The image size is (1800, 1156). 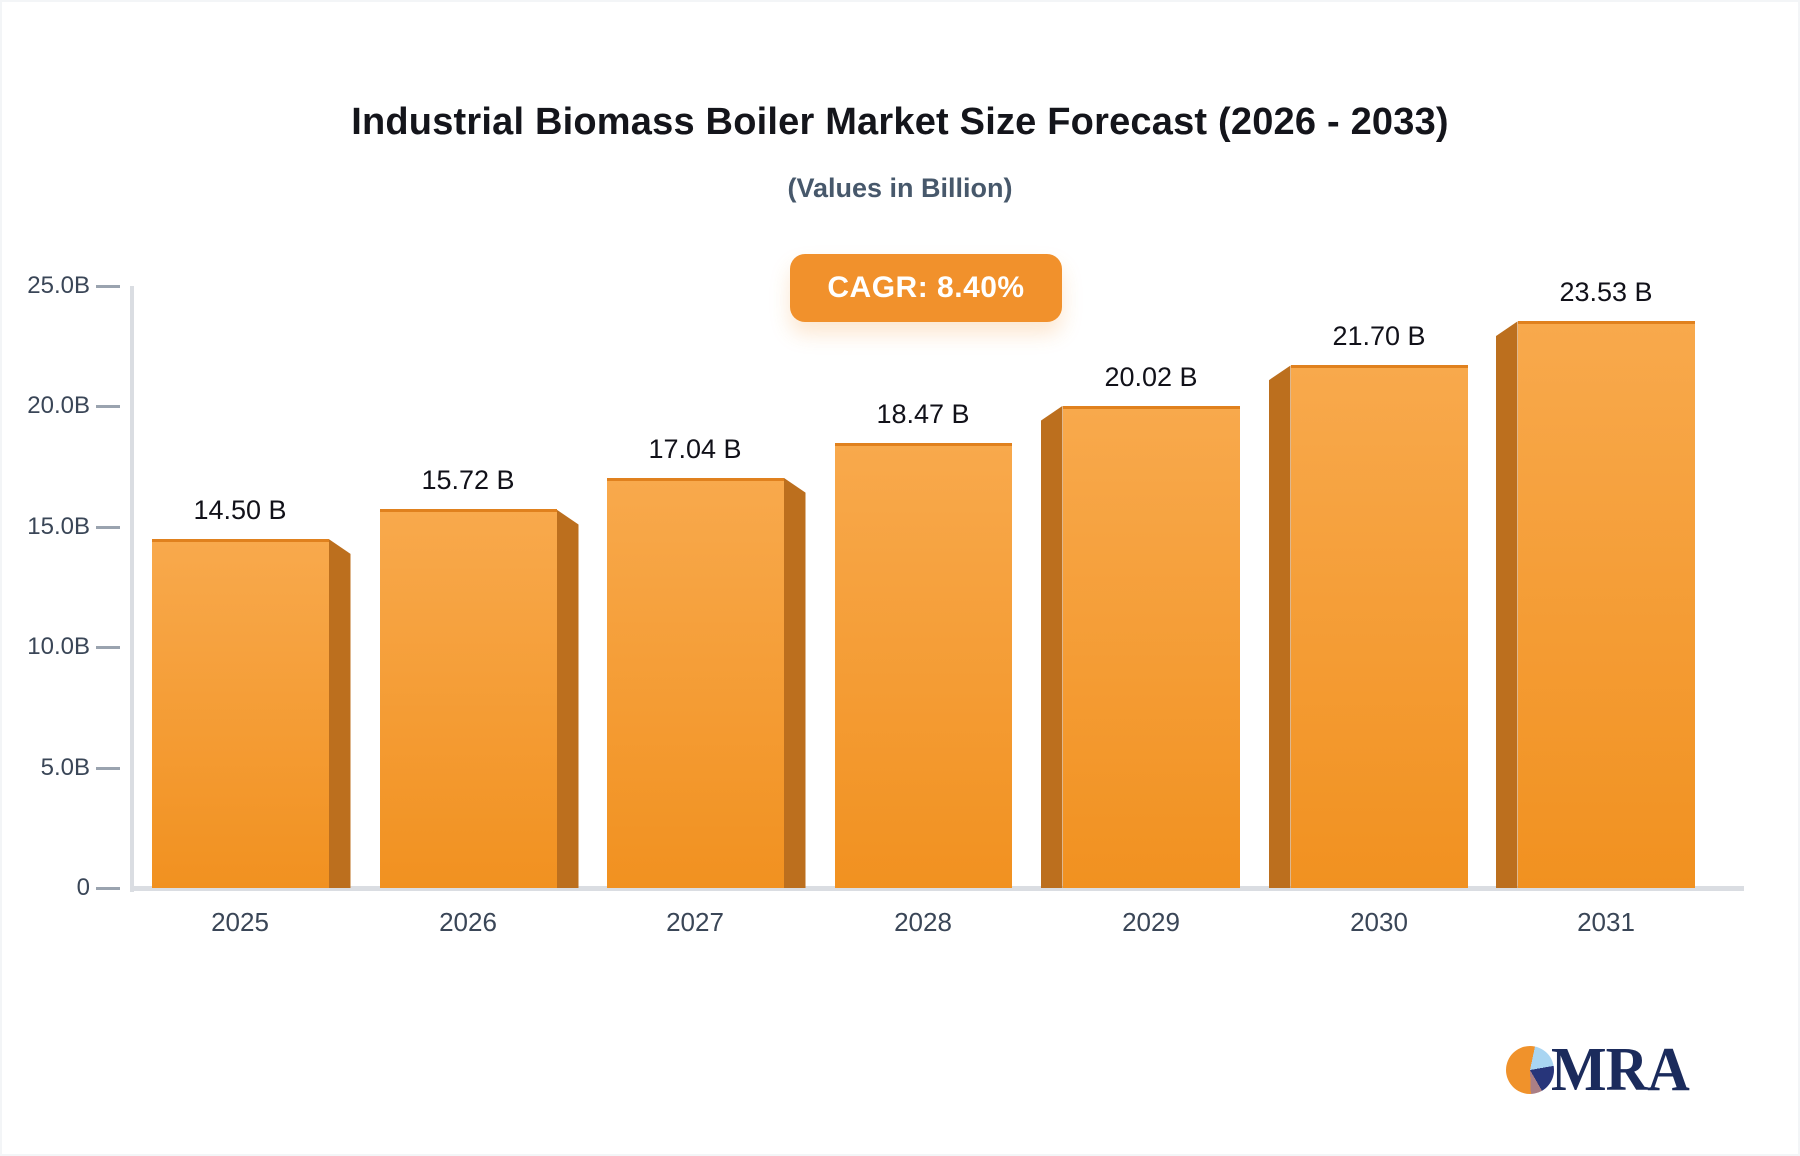 What do you see at coordinates (1151, 922) in the screenshot?
I see `x-tick-label-2029: 2029` at bounding box center [1151, 922].